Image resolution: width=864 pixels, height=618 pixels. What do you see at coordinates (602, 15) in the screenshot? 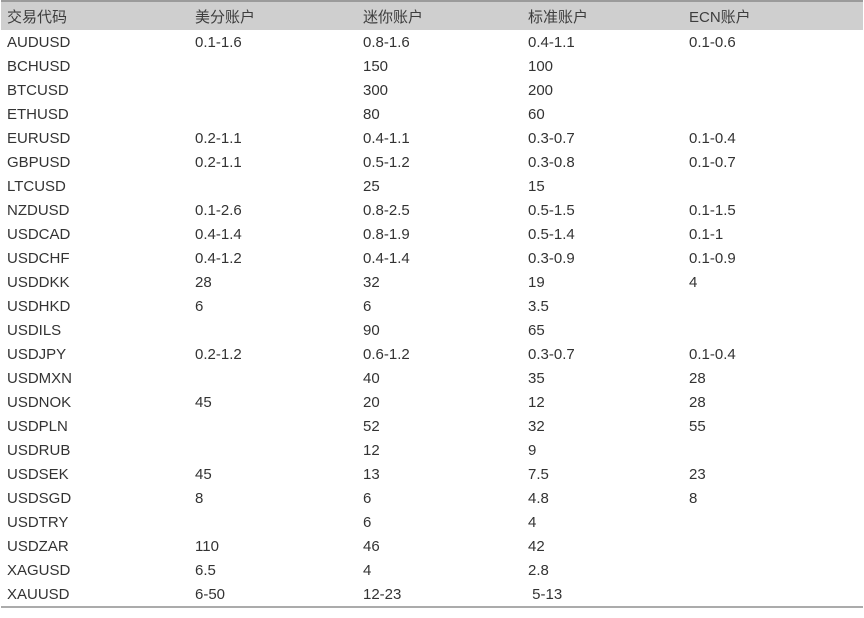
I see `column-header-standard: 标准账户` at bounding box center [602, 15].